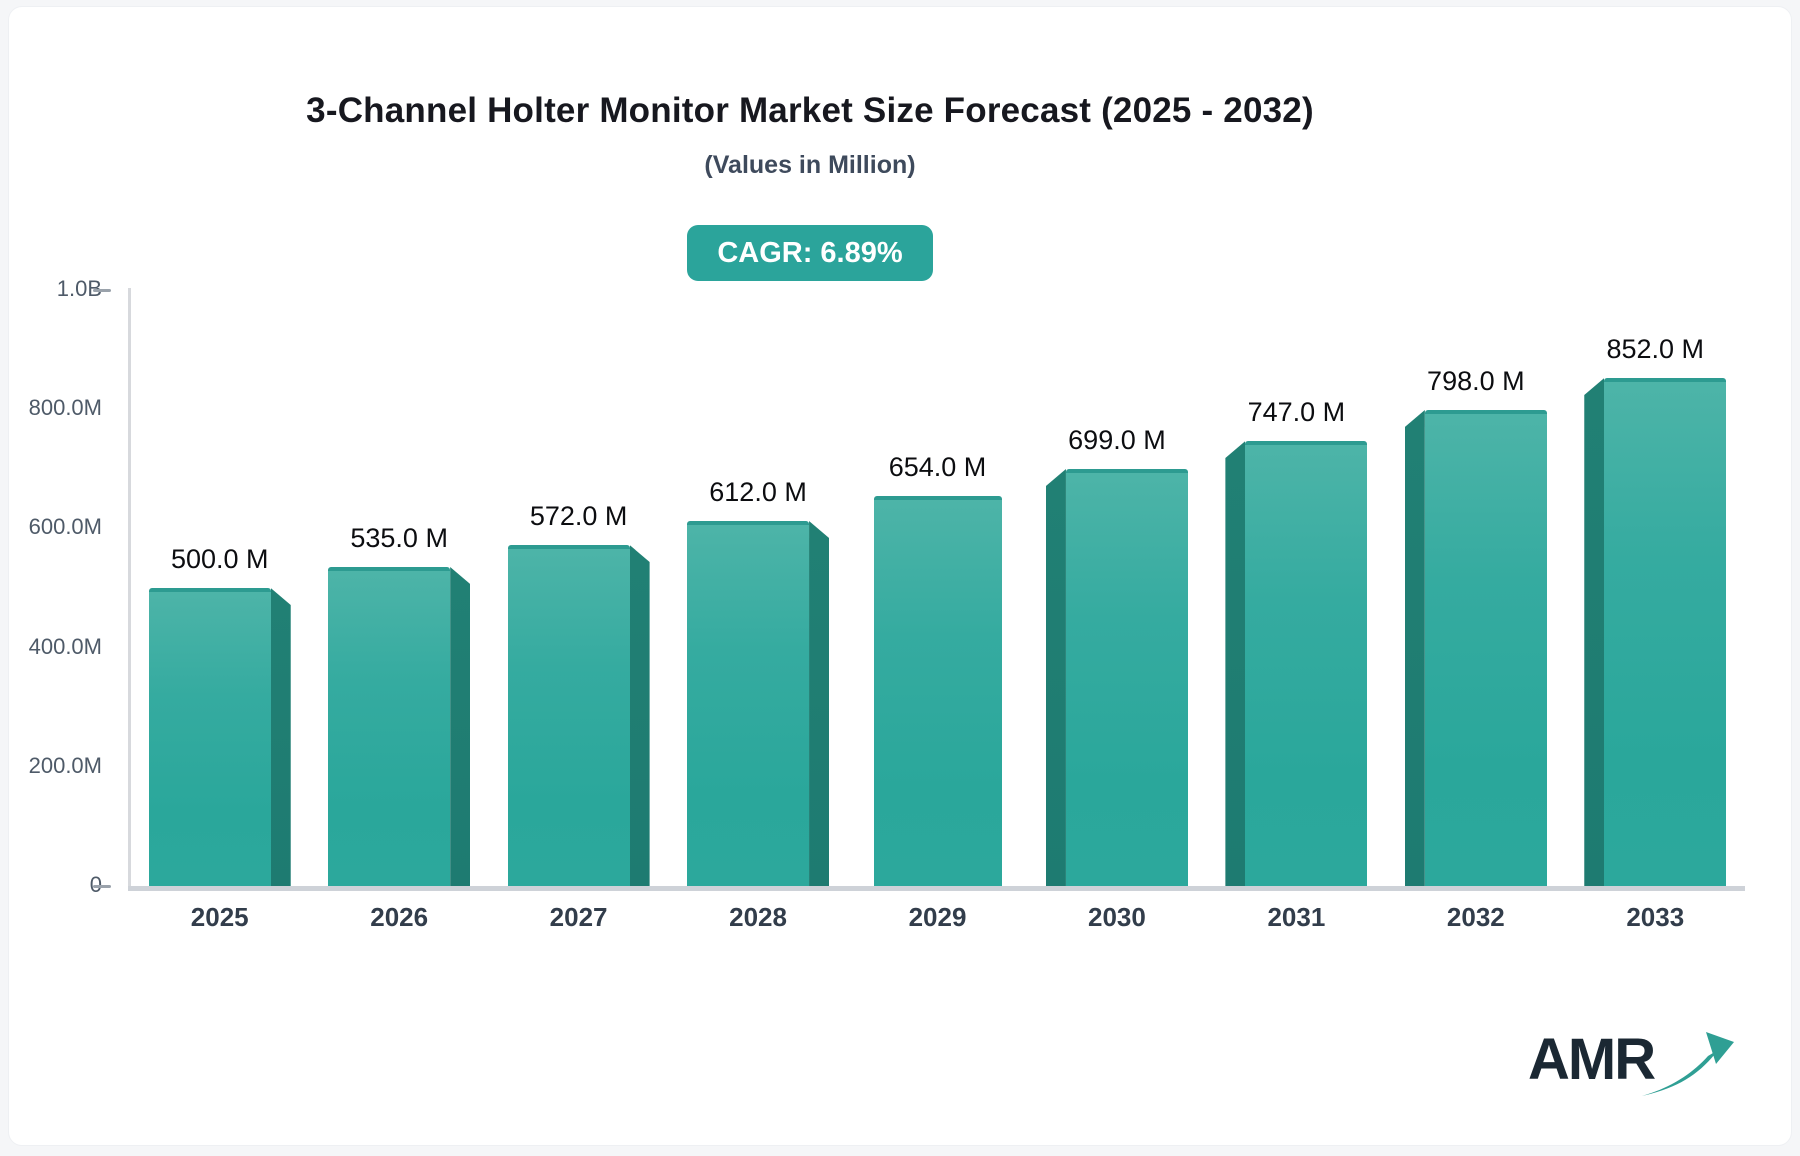 This screenshot has width=1800, height=1156. I want to click on x-axis-label: 2031, so click(1296, 917).